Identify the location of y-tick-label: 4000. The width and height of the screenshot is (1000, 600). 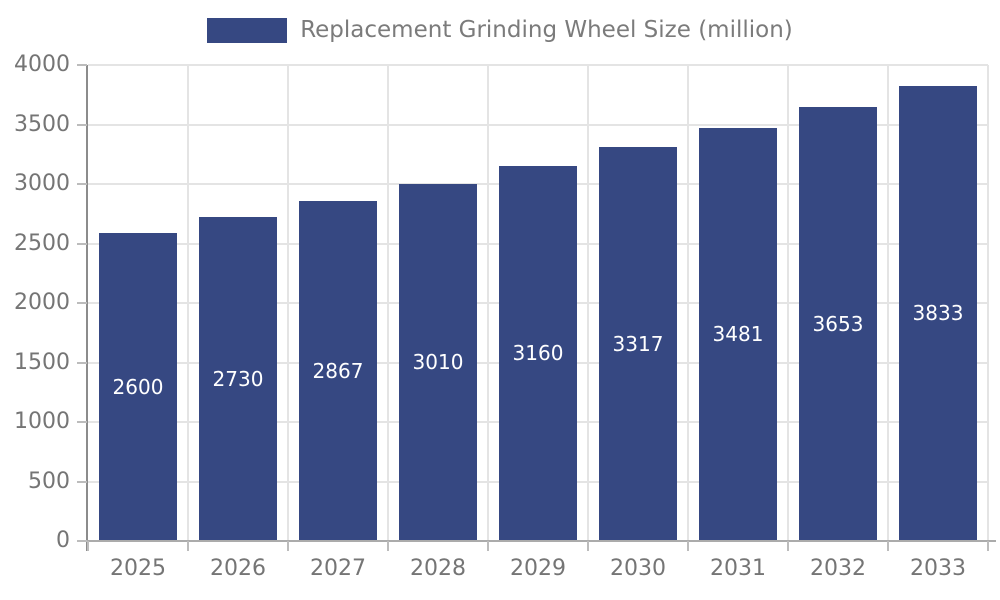
(42, 64).